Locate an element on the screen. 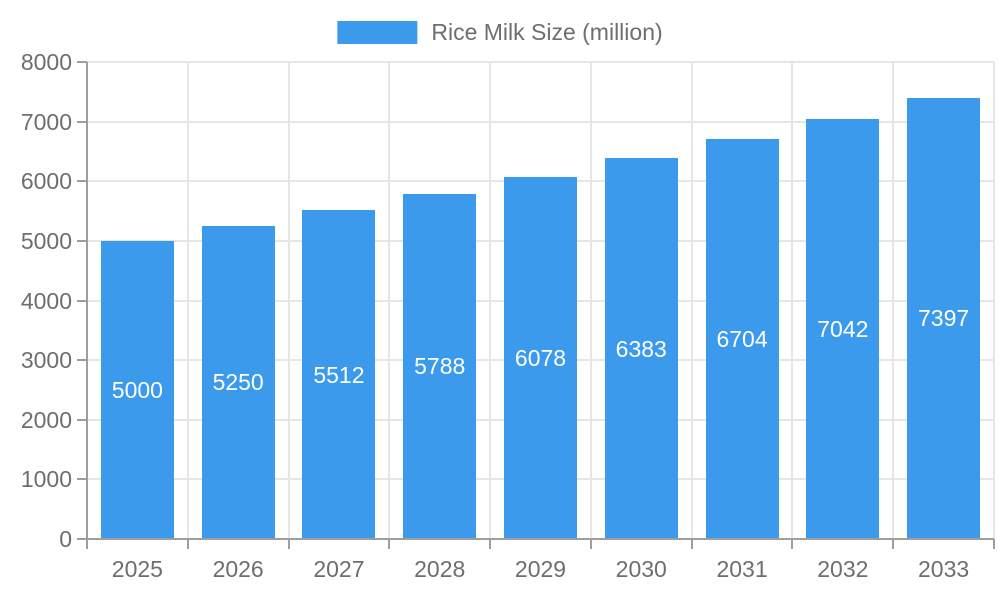  x-axis-line is located at coordinates (540, 539).